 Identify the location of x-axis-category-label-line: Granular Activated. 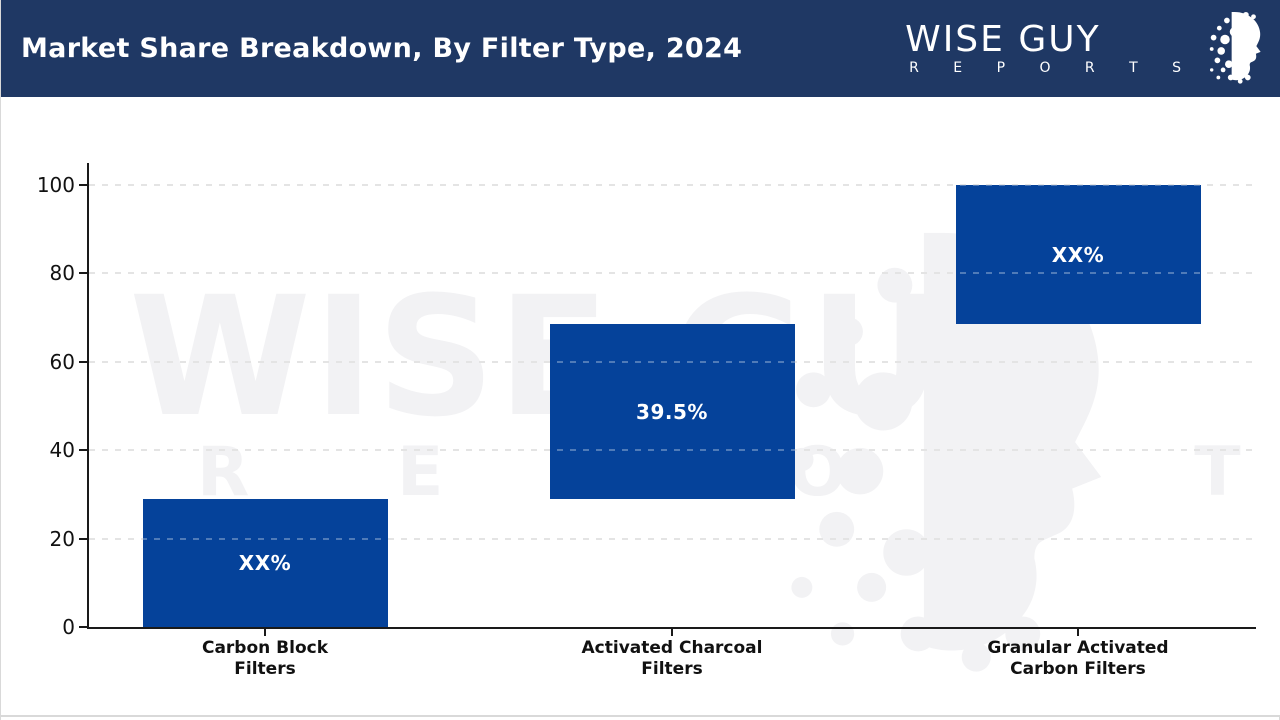
(1078, 648).